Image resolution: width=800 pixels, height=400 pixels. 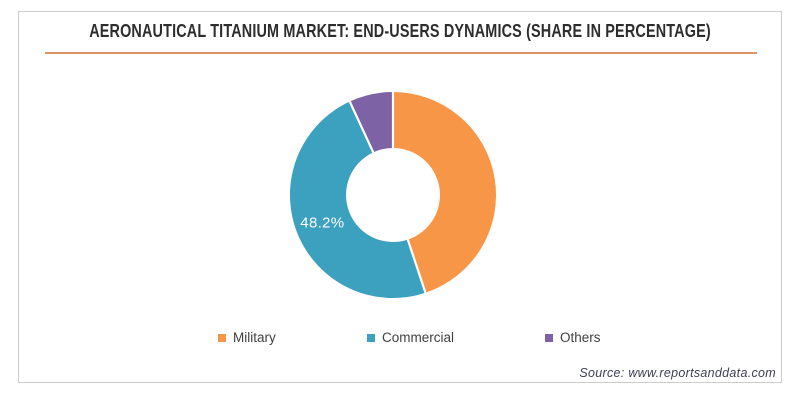 I want to click on legend-label-commercial: Commercial, so click(x=418, y=337).